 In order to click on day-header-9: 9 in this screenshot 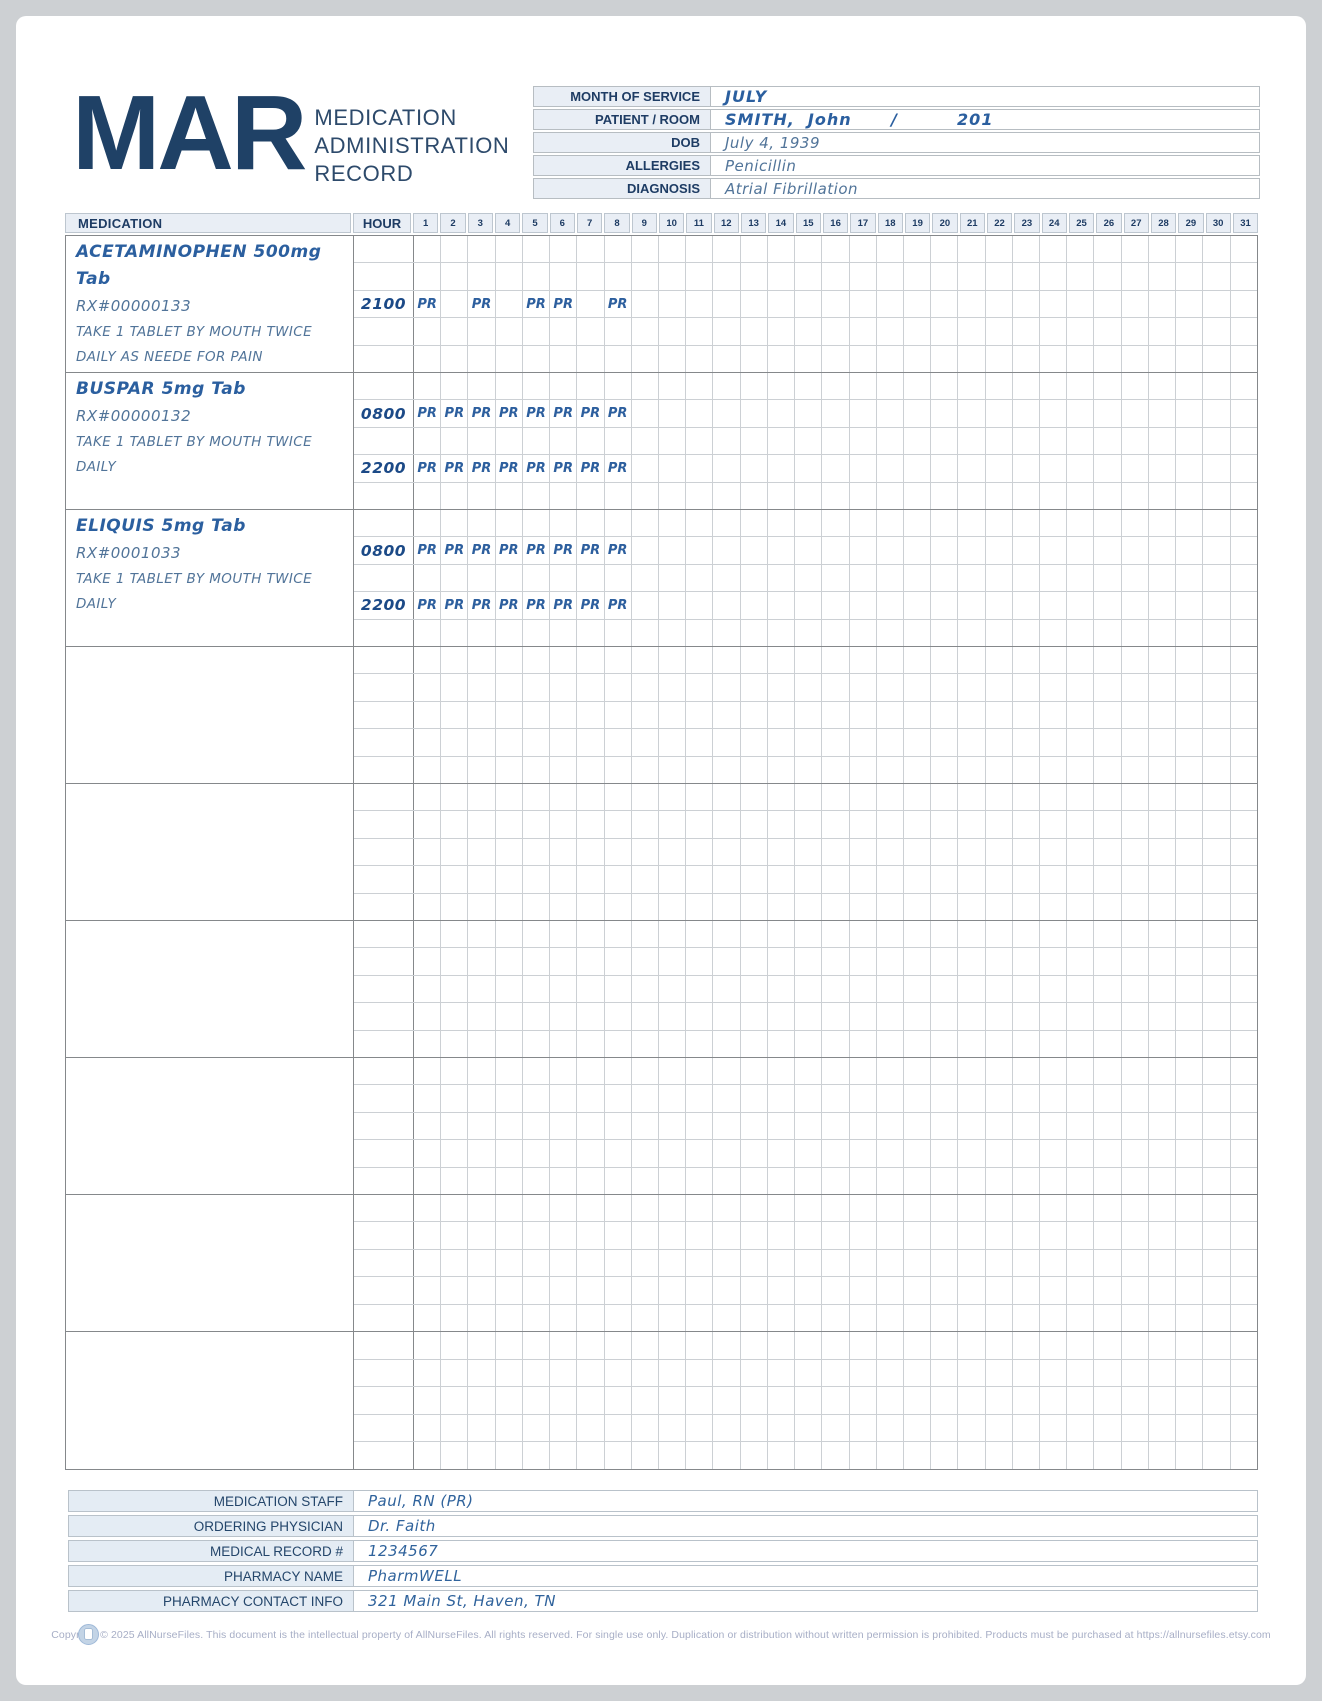, I will do `click(644, 223)`.